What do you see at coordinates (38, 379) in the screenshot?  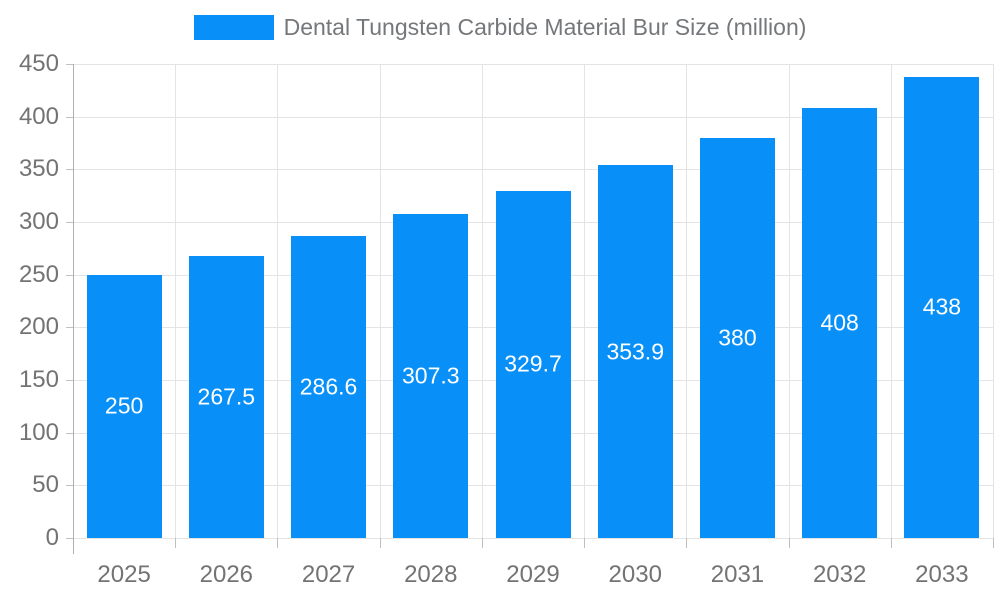 I see `y-axis-tick-label: 150` at bounding box center [38, 379].